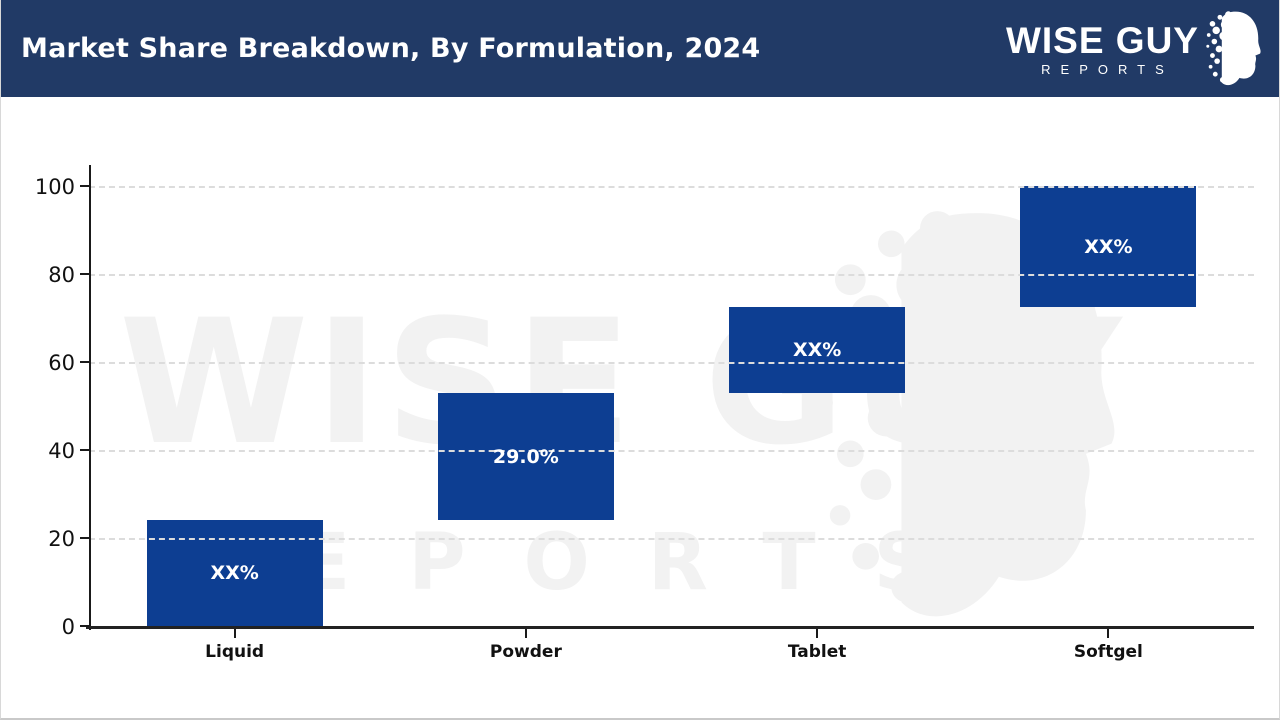 This screenshot has height=720, width=1280. Describe the element at coordinates (54, 187) in the screenshot. I see `y-tick-label-100: 100` at that location.